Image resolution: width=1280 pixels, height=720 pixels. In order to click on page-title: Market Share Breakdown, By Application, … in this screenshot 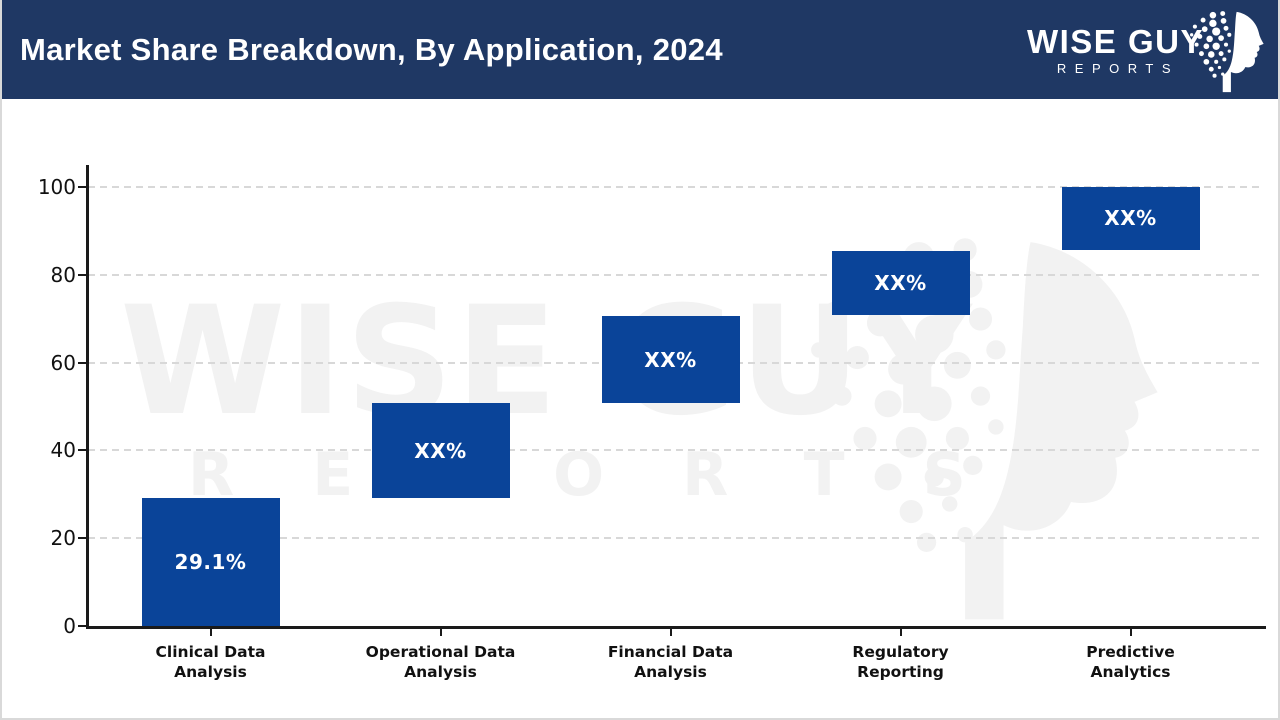, I will do `click(371, 49)`.